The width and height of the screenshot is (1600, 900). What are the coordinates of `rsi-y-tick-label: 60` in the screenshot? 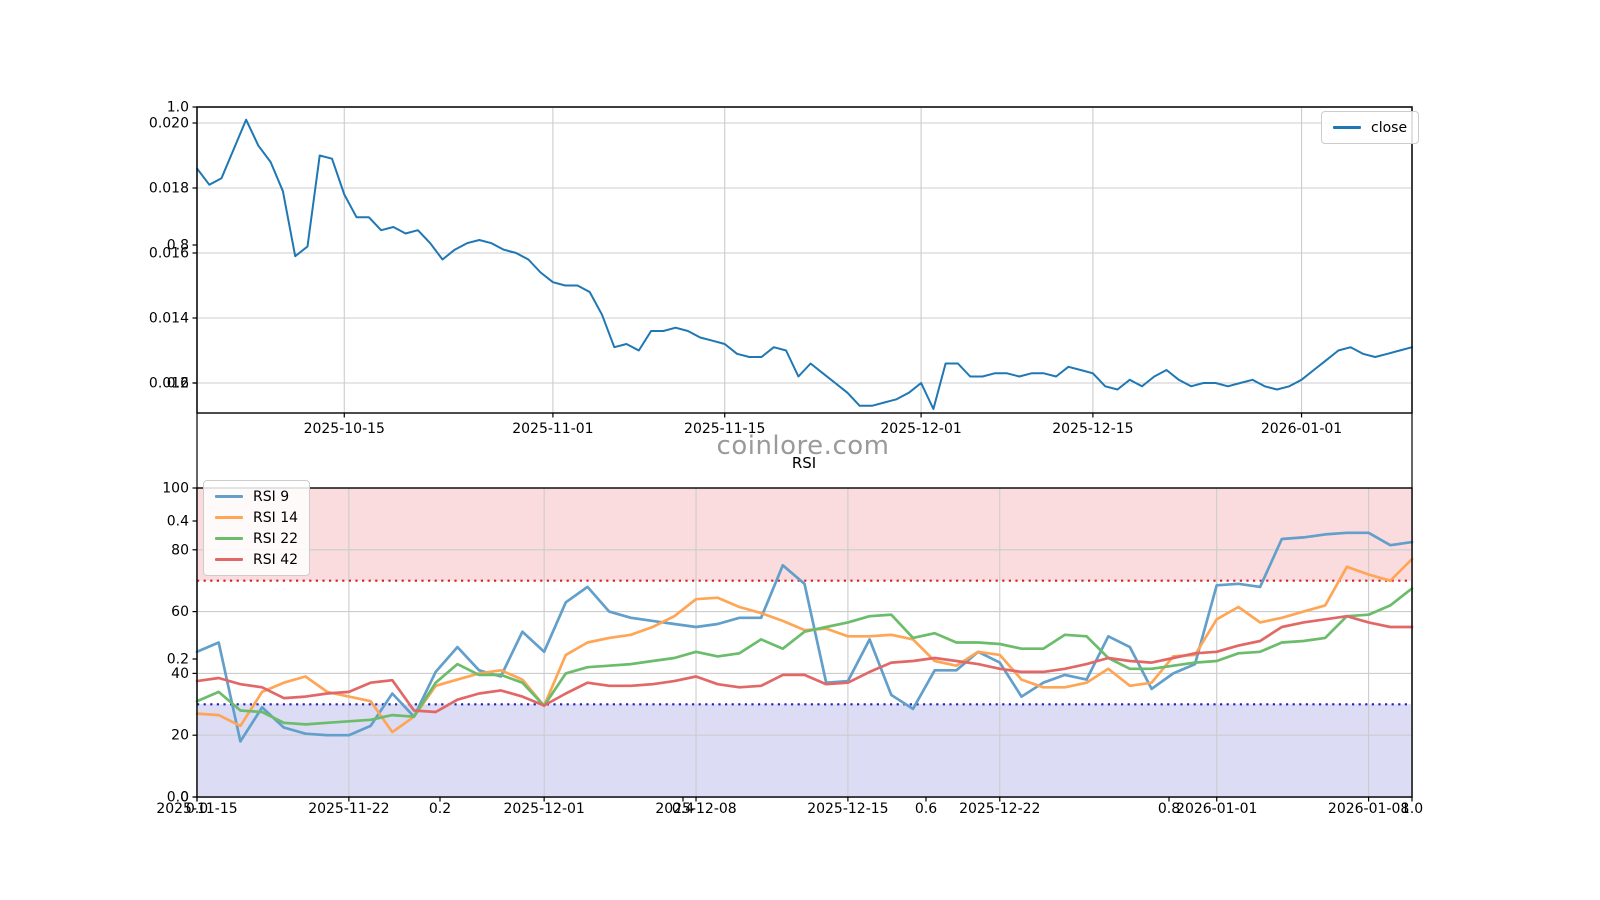 It's located at (180, 612).